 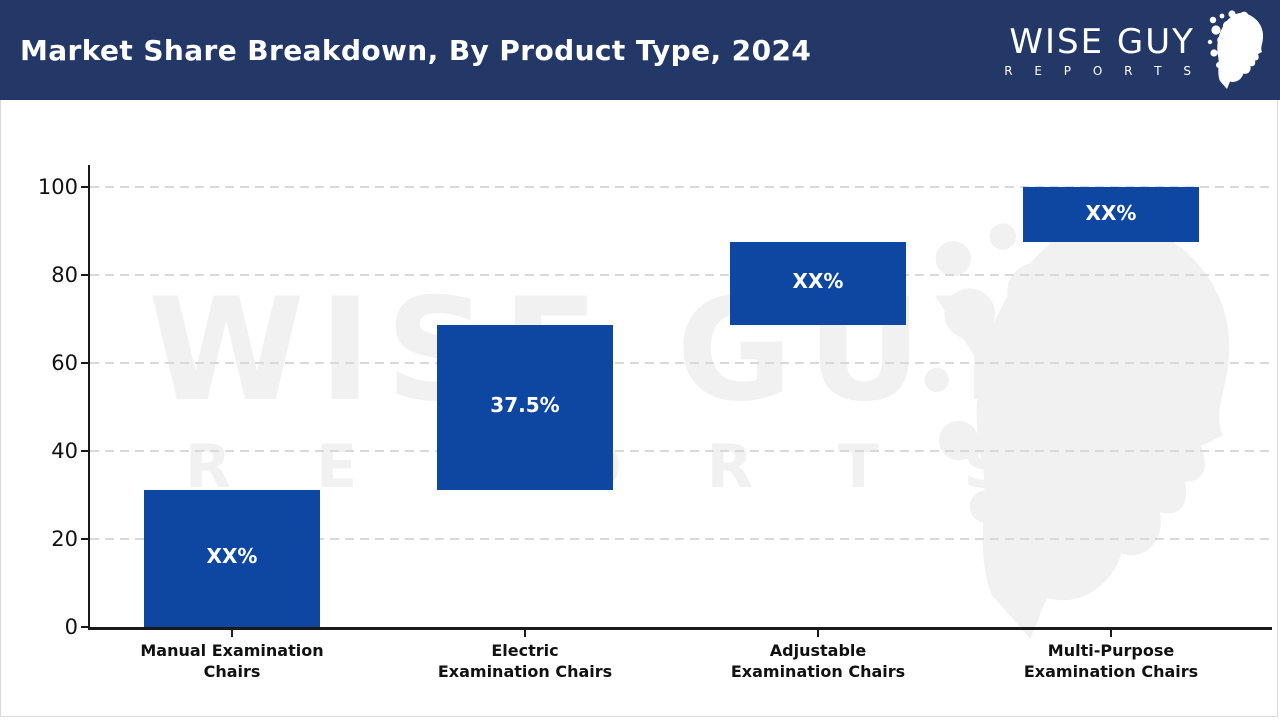 I want to click on bar-value-label: 37.5%, so click(x=525, y=405).